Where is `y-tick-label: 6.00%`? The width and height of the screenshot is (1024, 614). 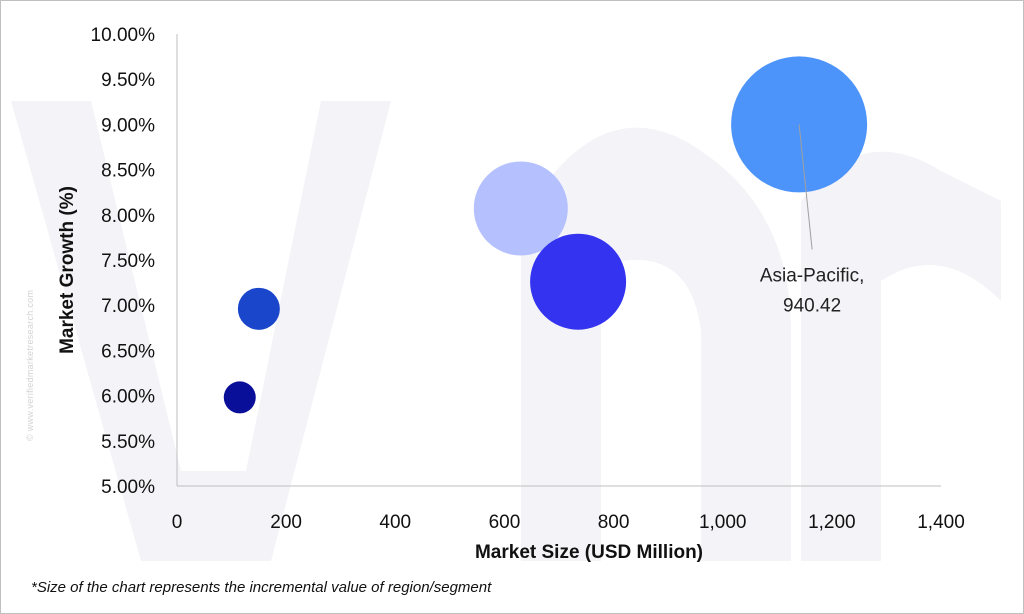
y-tick-label: 6.00% is located at coordinates (128, 397).